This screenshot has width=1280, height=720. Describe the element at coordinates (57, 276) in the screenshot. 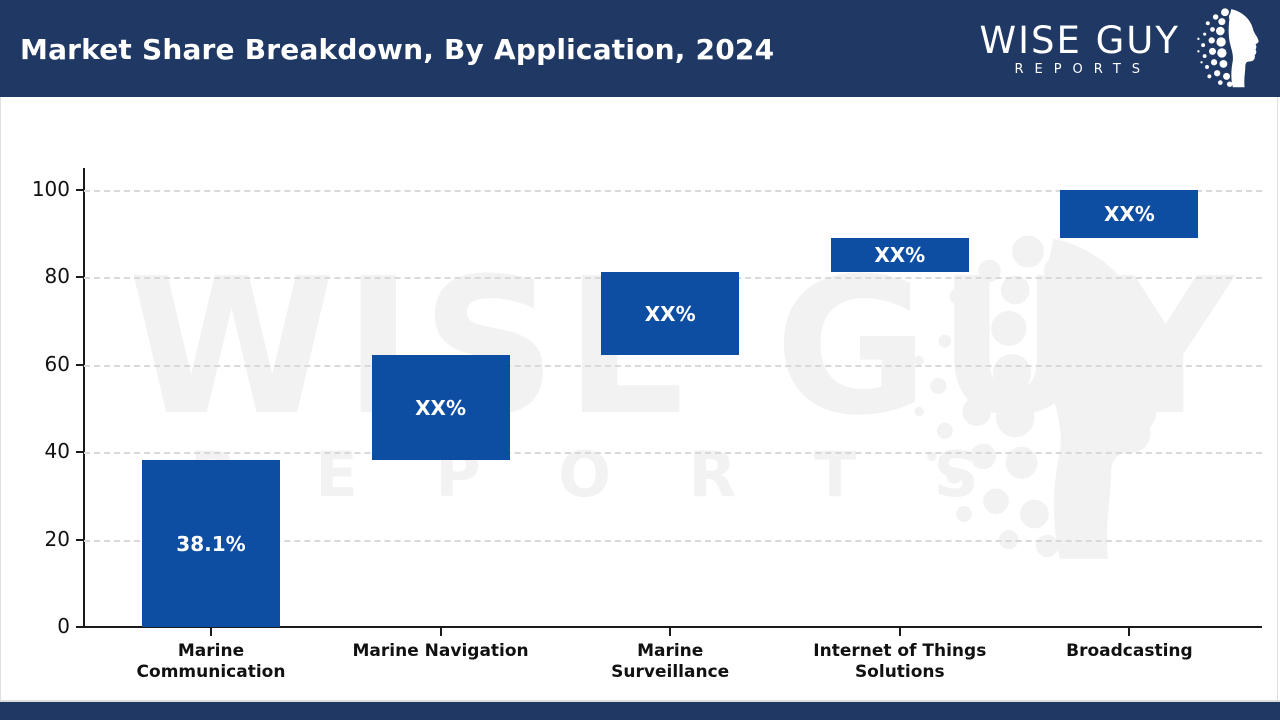

I see `y-tick-label: 80` at that location.